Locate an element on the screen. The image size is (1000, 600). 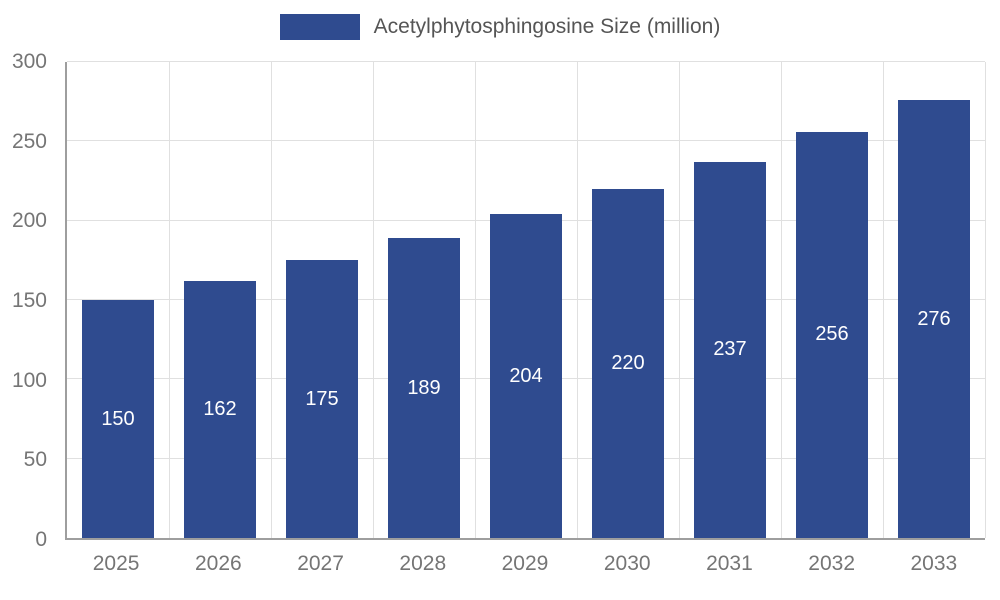
bar-value-label: 276 is located at coordinates (934, 318).